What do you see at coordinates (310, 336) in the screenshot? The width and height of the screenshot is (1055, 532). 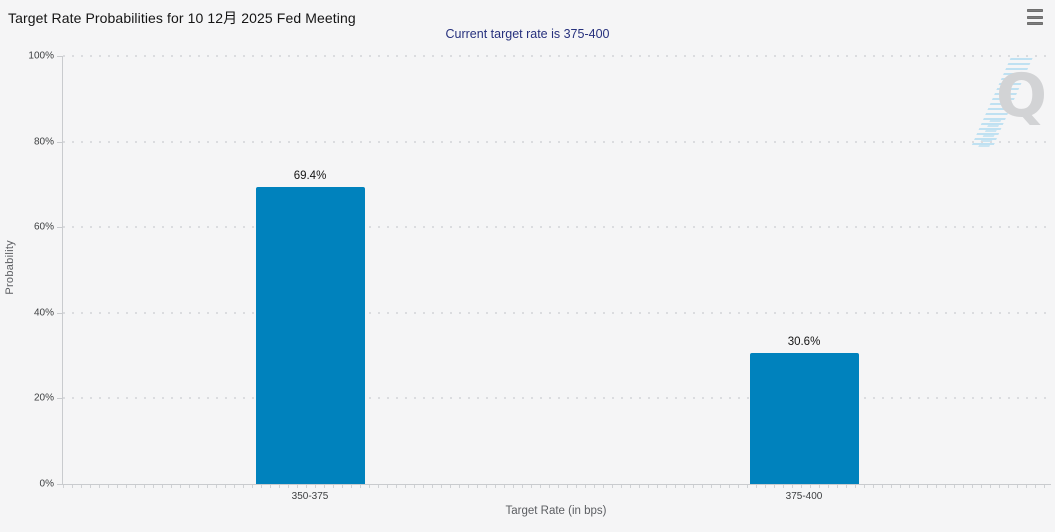 I see `probability-bar-350-375: 69.4% 350-375` at bounding box center [310, 336].